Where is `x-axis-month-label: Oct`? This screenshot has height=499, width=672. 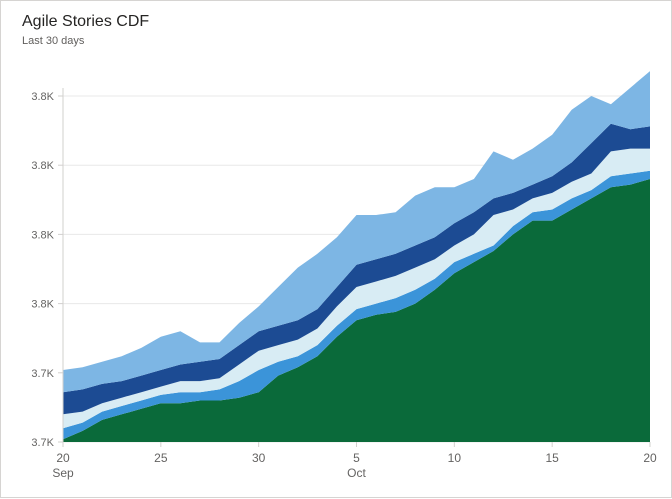
x-axis-month-label: Oct is located at coordinates (356, 473).